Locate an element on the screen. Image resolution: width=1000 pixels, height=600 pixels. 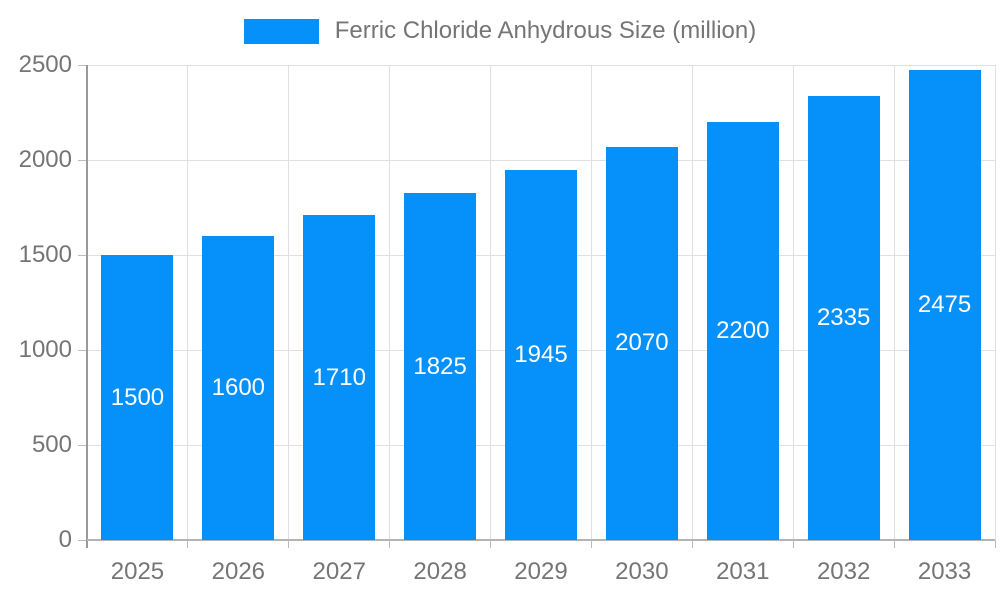
x-tick-label: 2026 is located at coordinates (238, 571).